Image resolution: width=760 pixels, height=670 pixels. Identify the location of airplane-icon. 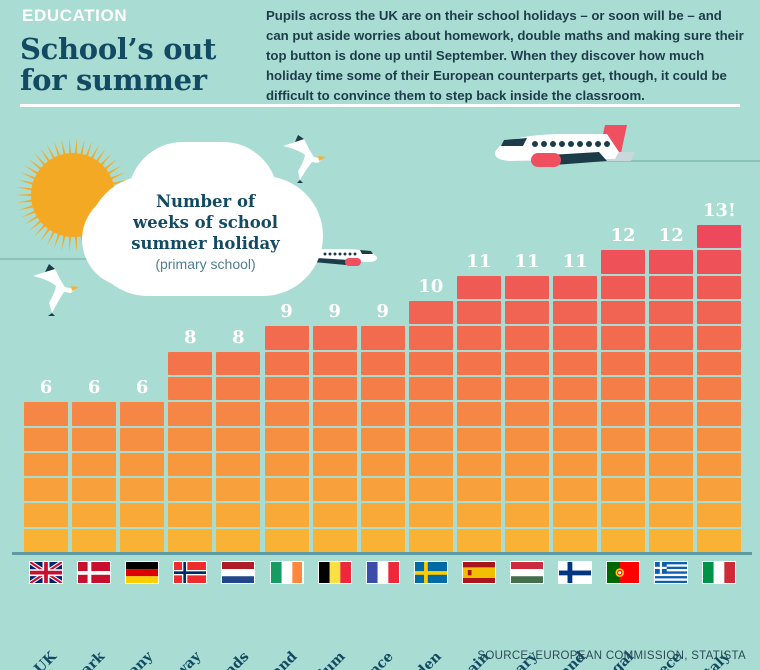
(342, 255).